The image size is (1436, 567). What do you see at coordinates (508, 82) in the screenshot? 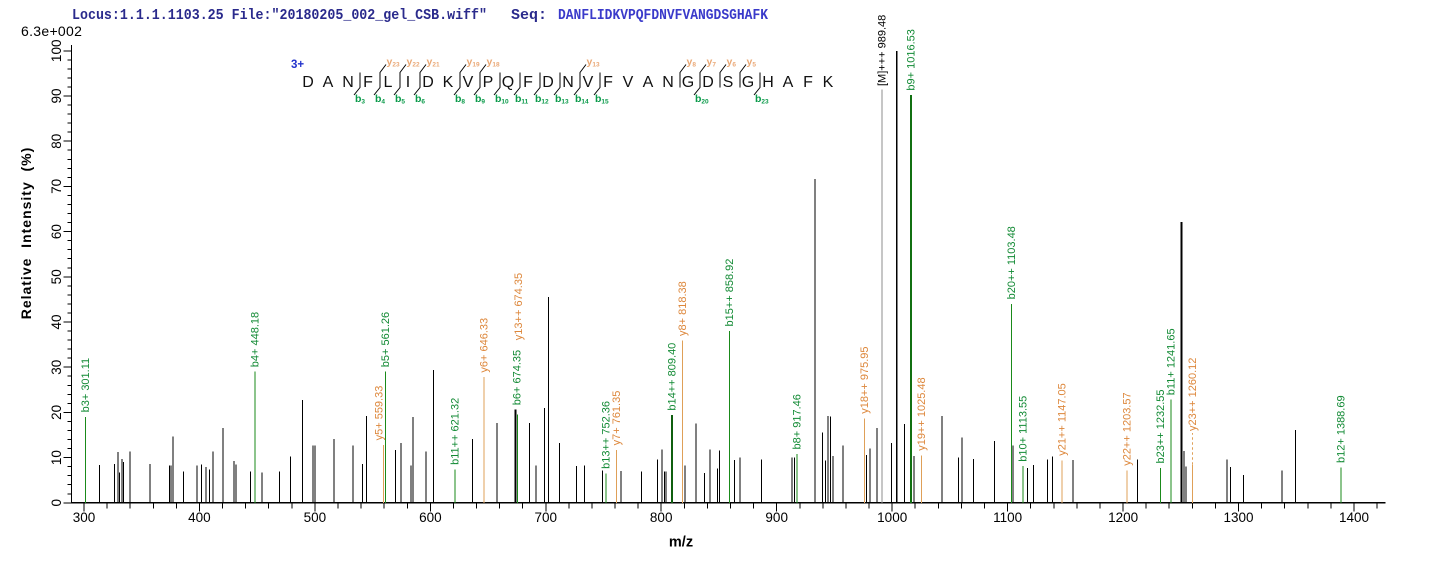
I see `svg-text: Q` at bounding box center [508, 82].